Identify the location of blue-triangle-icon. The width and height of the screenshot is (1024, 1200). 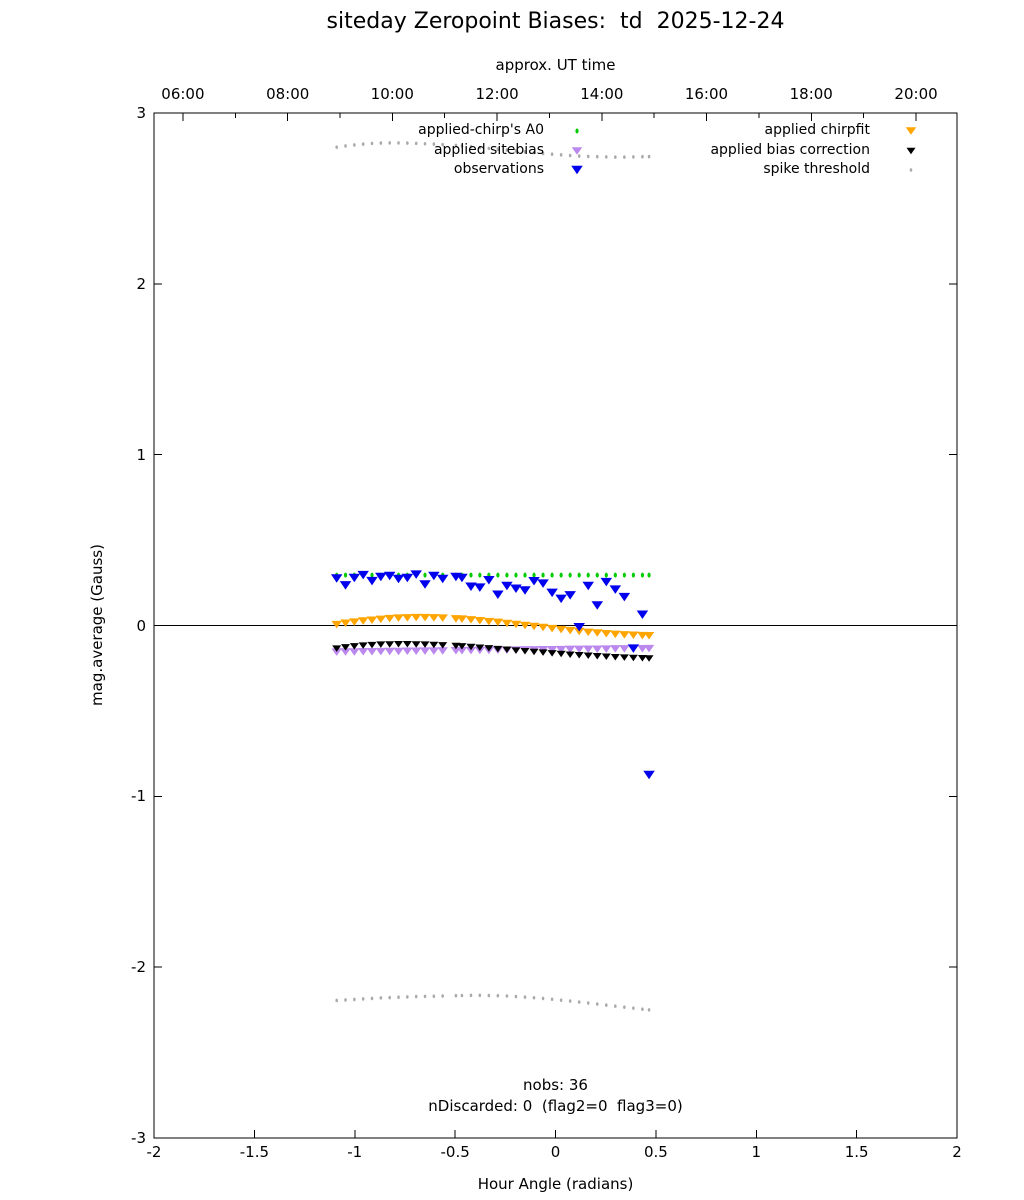
(577, 170).